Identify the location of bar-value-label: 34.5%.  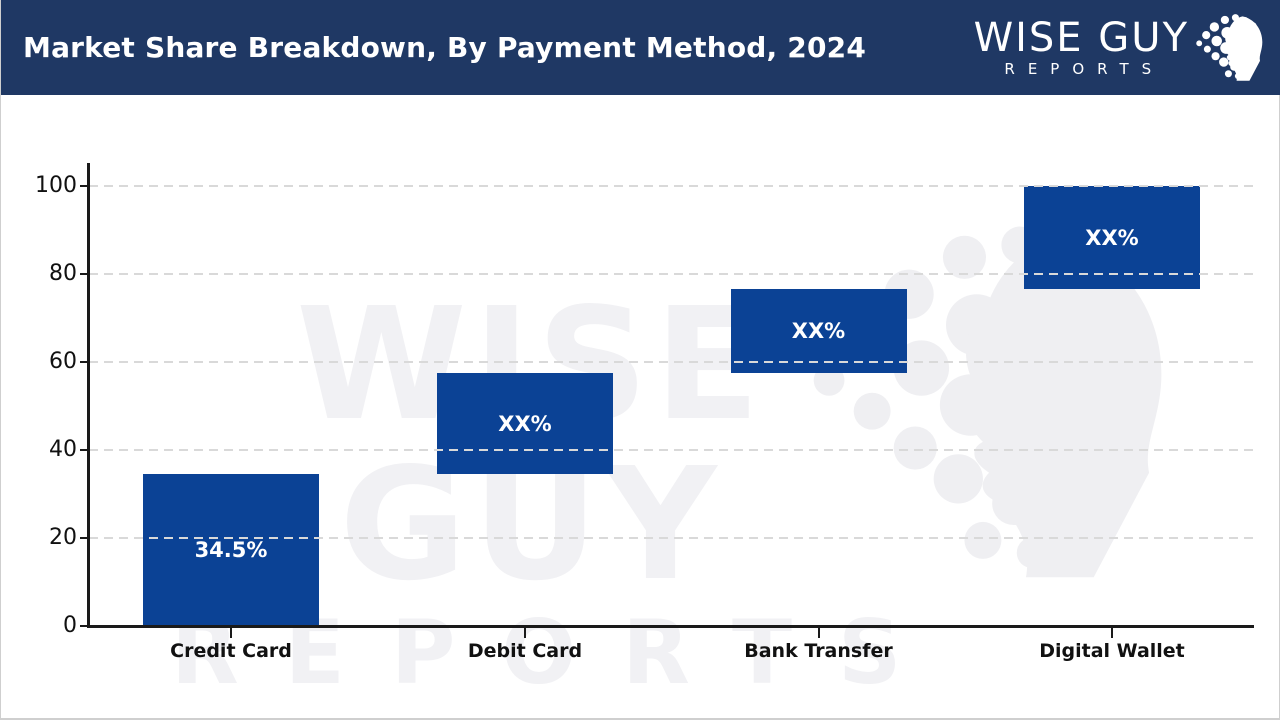
(231, 550).